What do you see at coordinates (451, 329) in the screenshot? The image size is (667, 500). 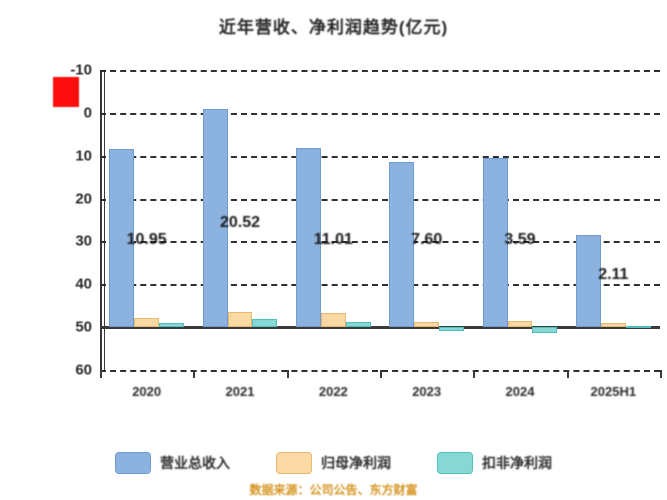 I see `bar-扣非净利润-2023` at bounding box center [451, 329].